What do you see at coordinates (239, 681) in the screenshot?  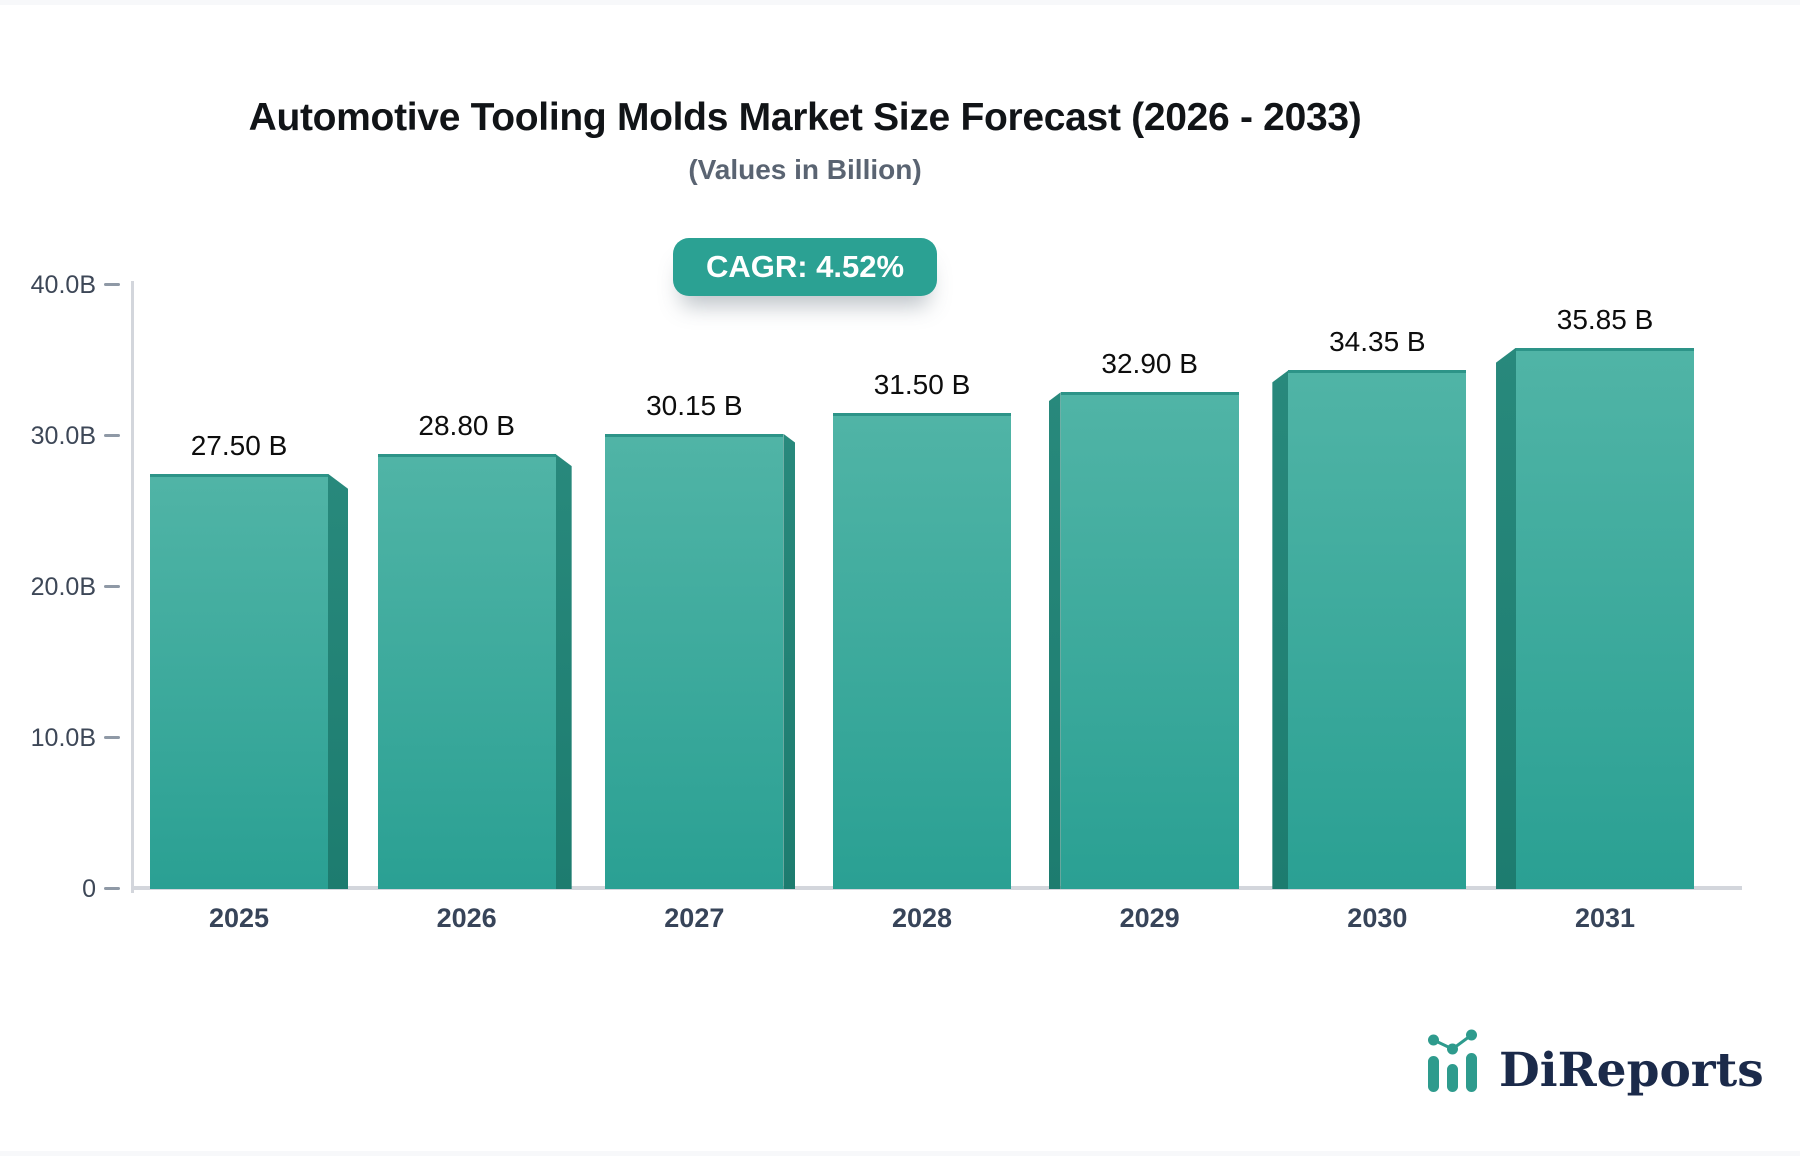 I see `bar-2025` at bounding box center [239, 681].